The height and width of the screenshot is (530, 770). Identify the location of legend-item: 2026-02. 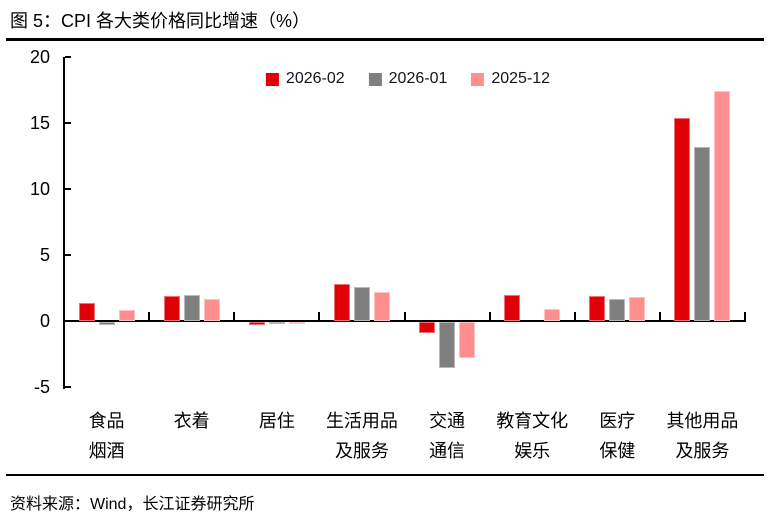
(305, 79).